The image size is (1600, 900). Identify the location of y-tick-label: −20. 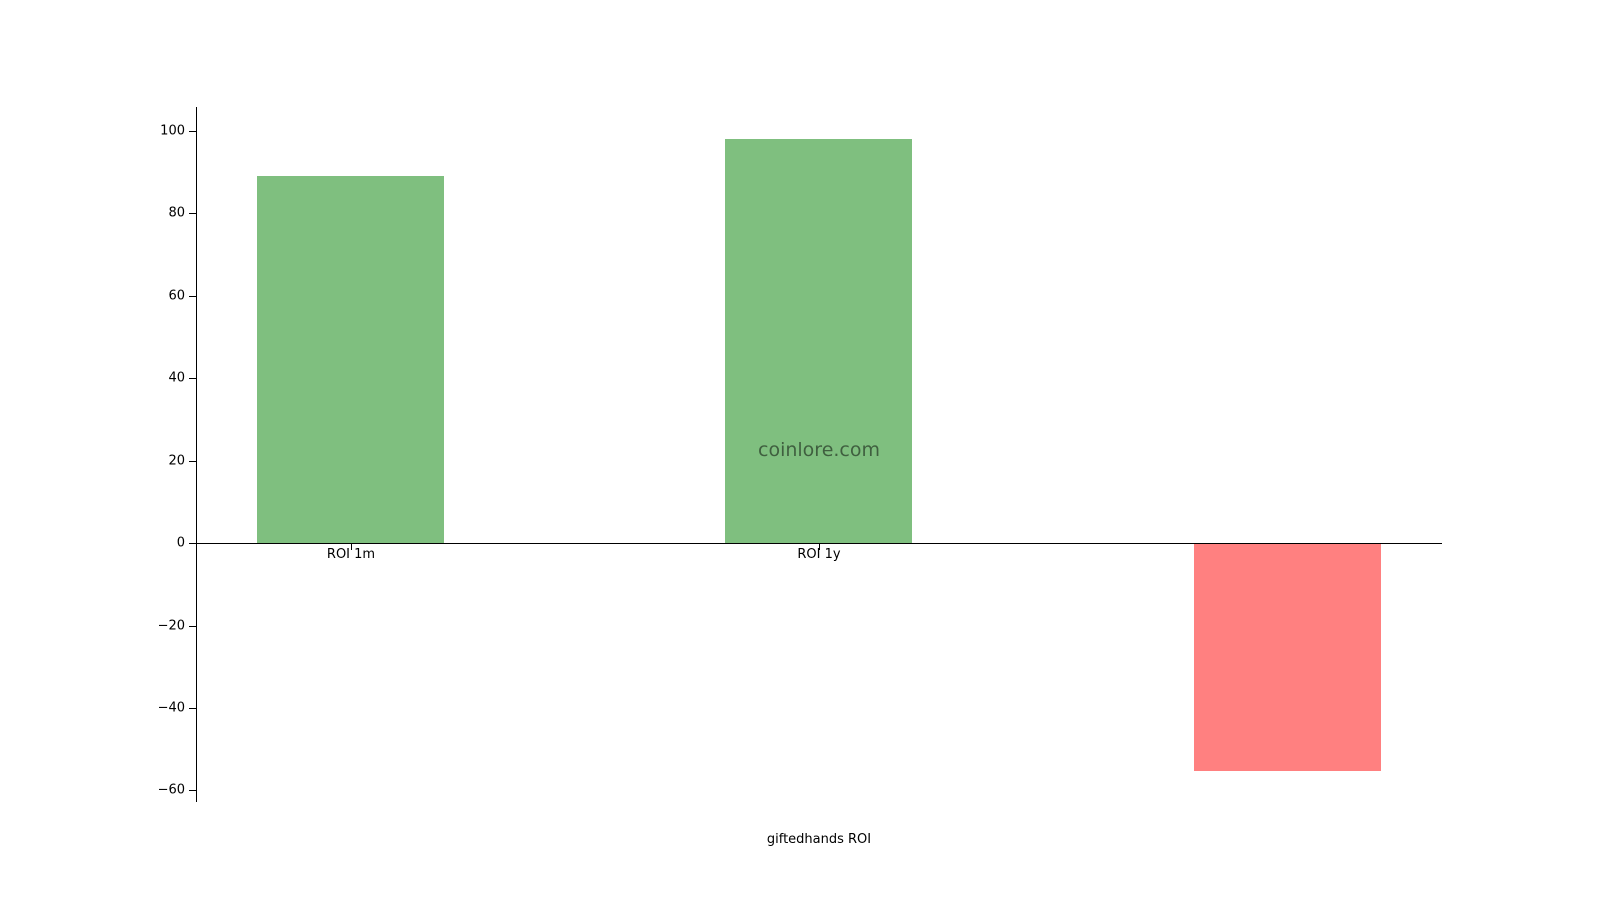
(171, 626).